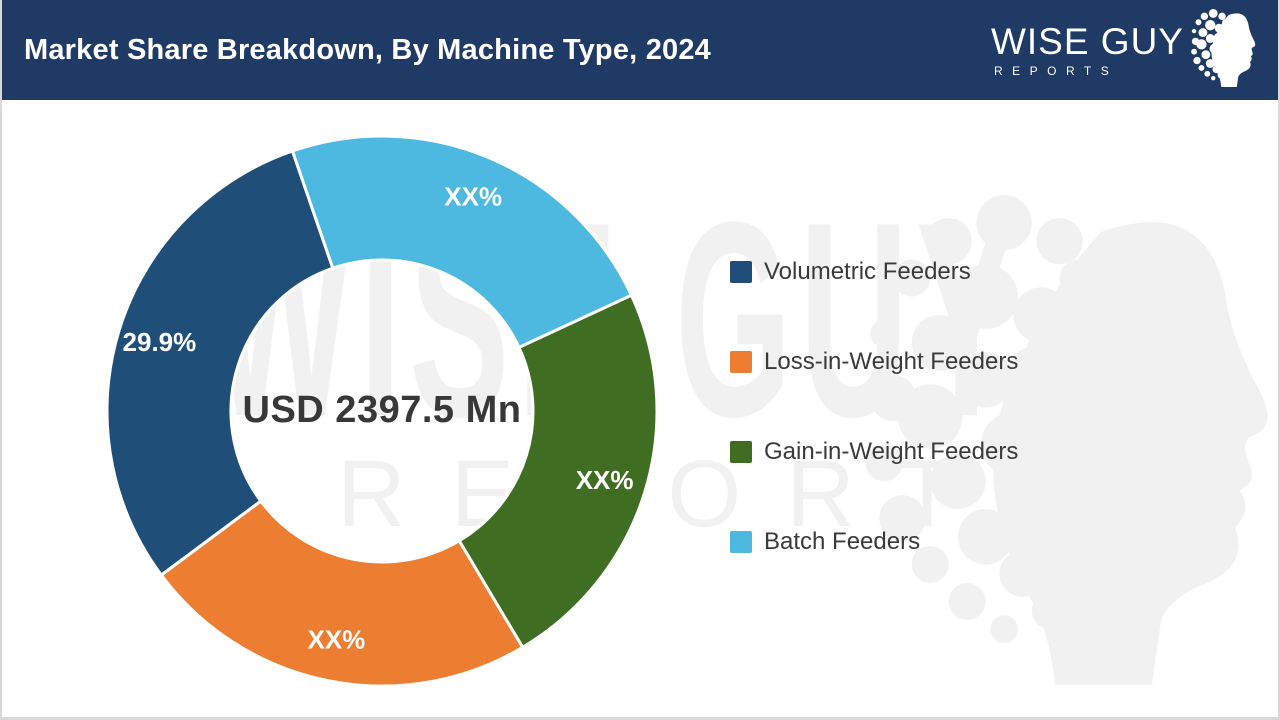  What do you see at coordinates (867, 271) in the screenshot?
I see `legend-label: Volumetric Feeders` at bounding box center [867, 271].